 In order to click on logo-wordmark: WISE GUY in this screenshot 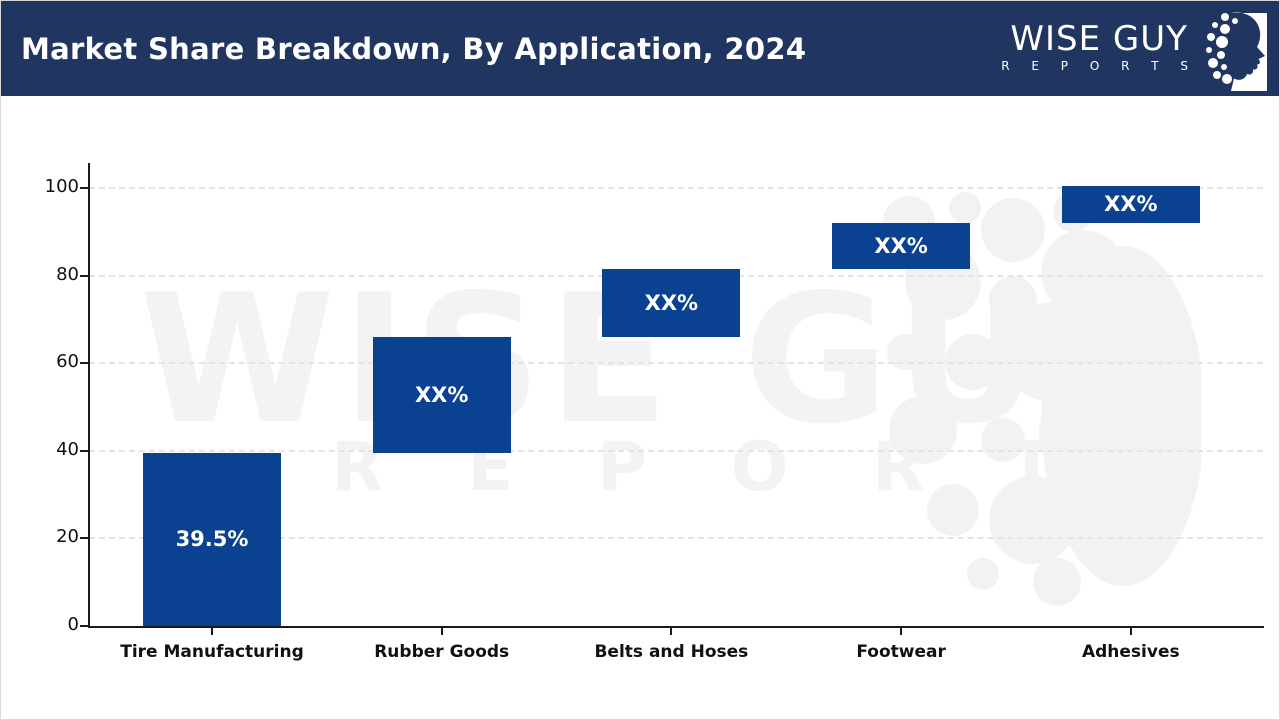, I will do `click(1099, 39)`.